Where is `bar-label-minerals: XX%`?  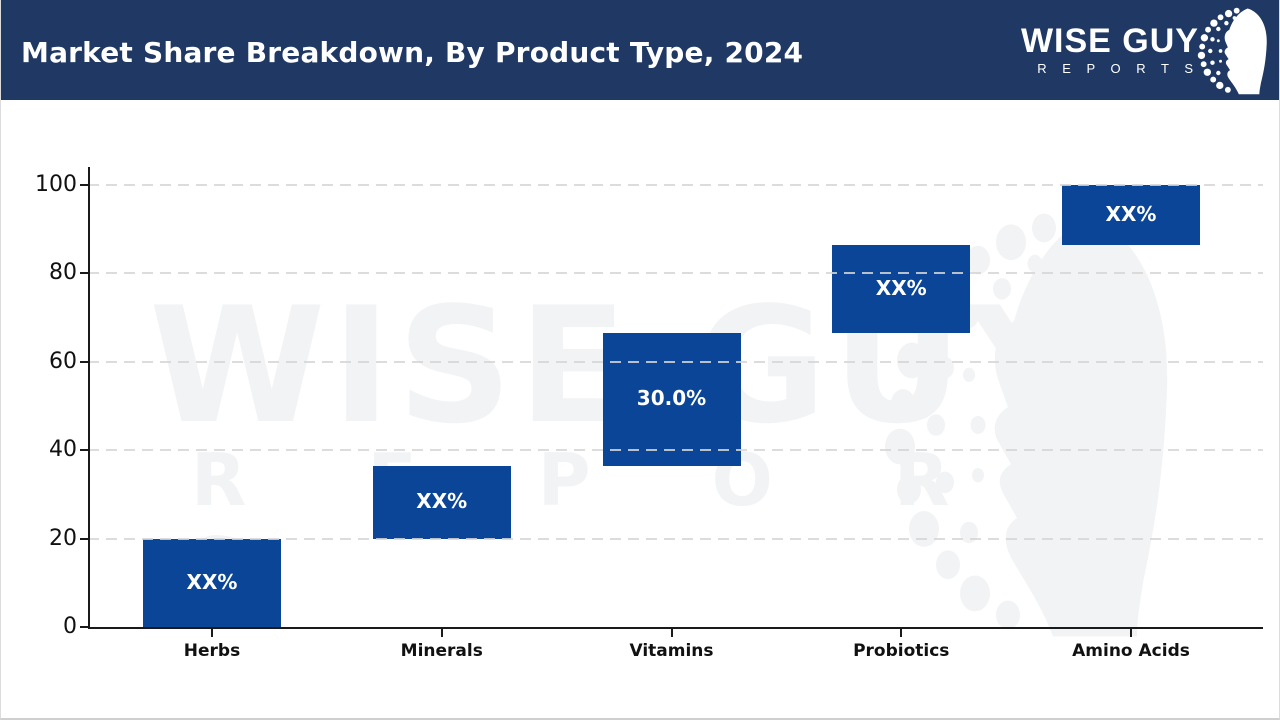 bar-label-minerals: XX% is located at coordinates (442, 501).